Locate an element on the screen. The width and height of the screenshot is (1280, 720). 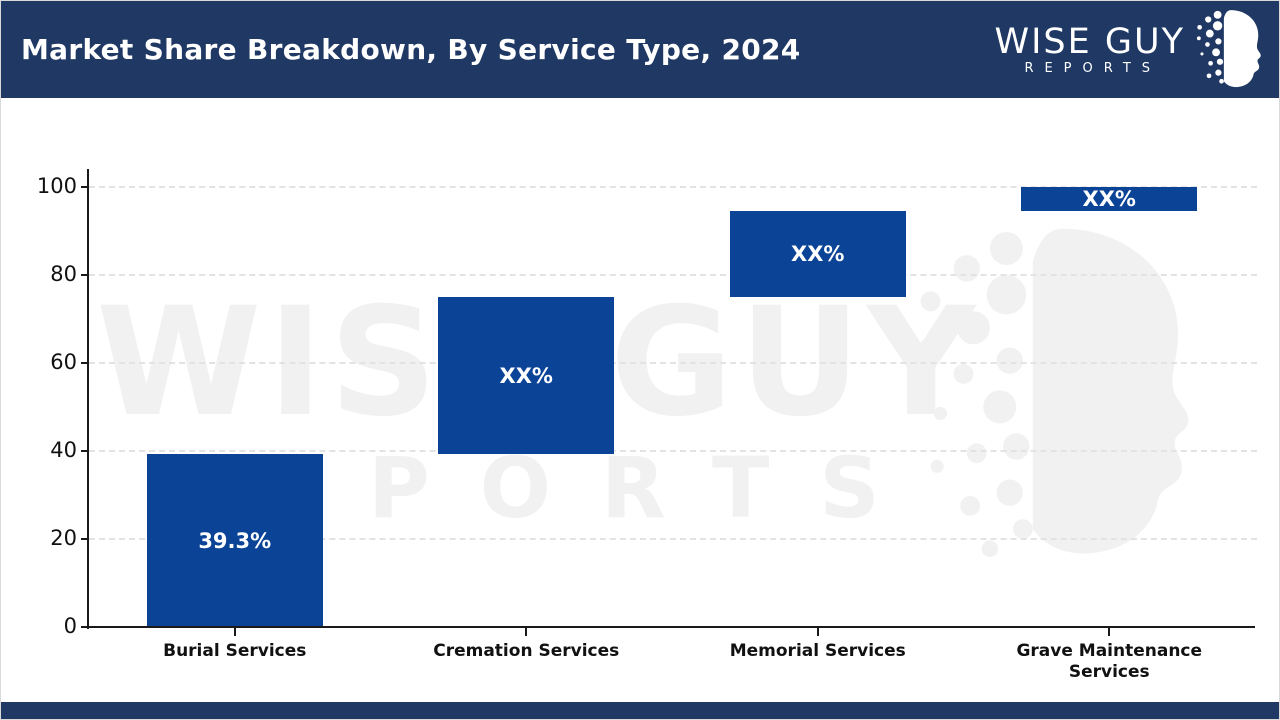
brand-face-icon is located at coordinates (1228, 48).